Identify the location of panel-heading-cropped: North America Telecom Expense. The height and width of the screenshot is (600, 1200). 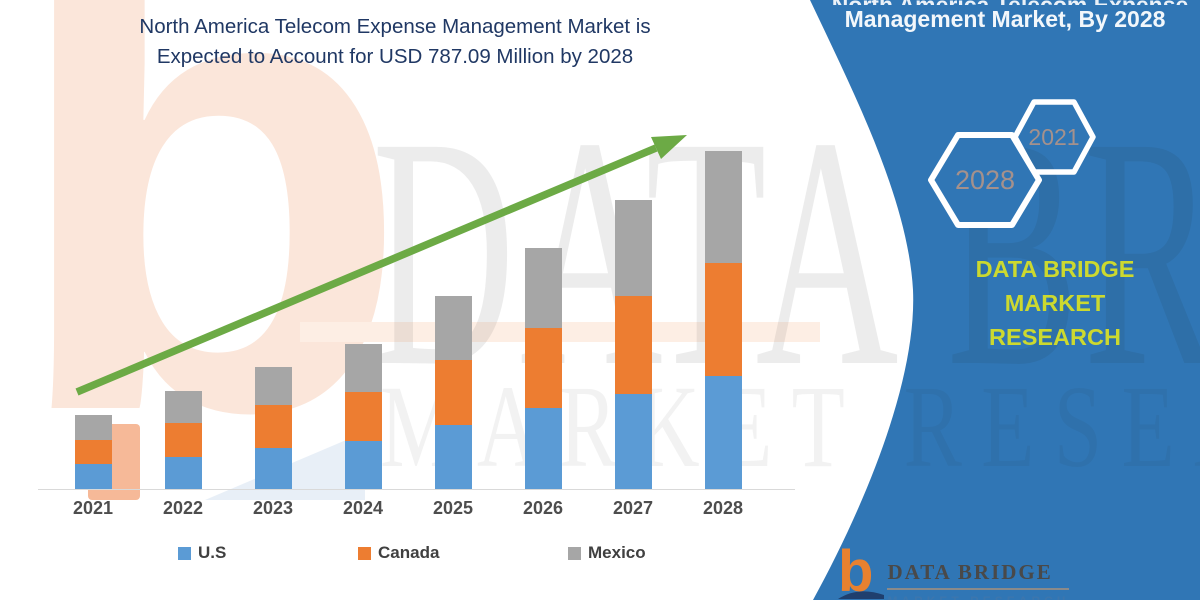
(1010, 2).